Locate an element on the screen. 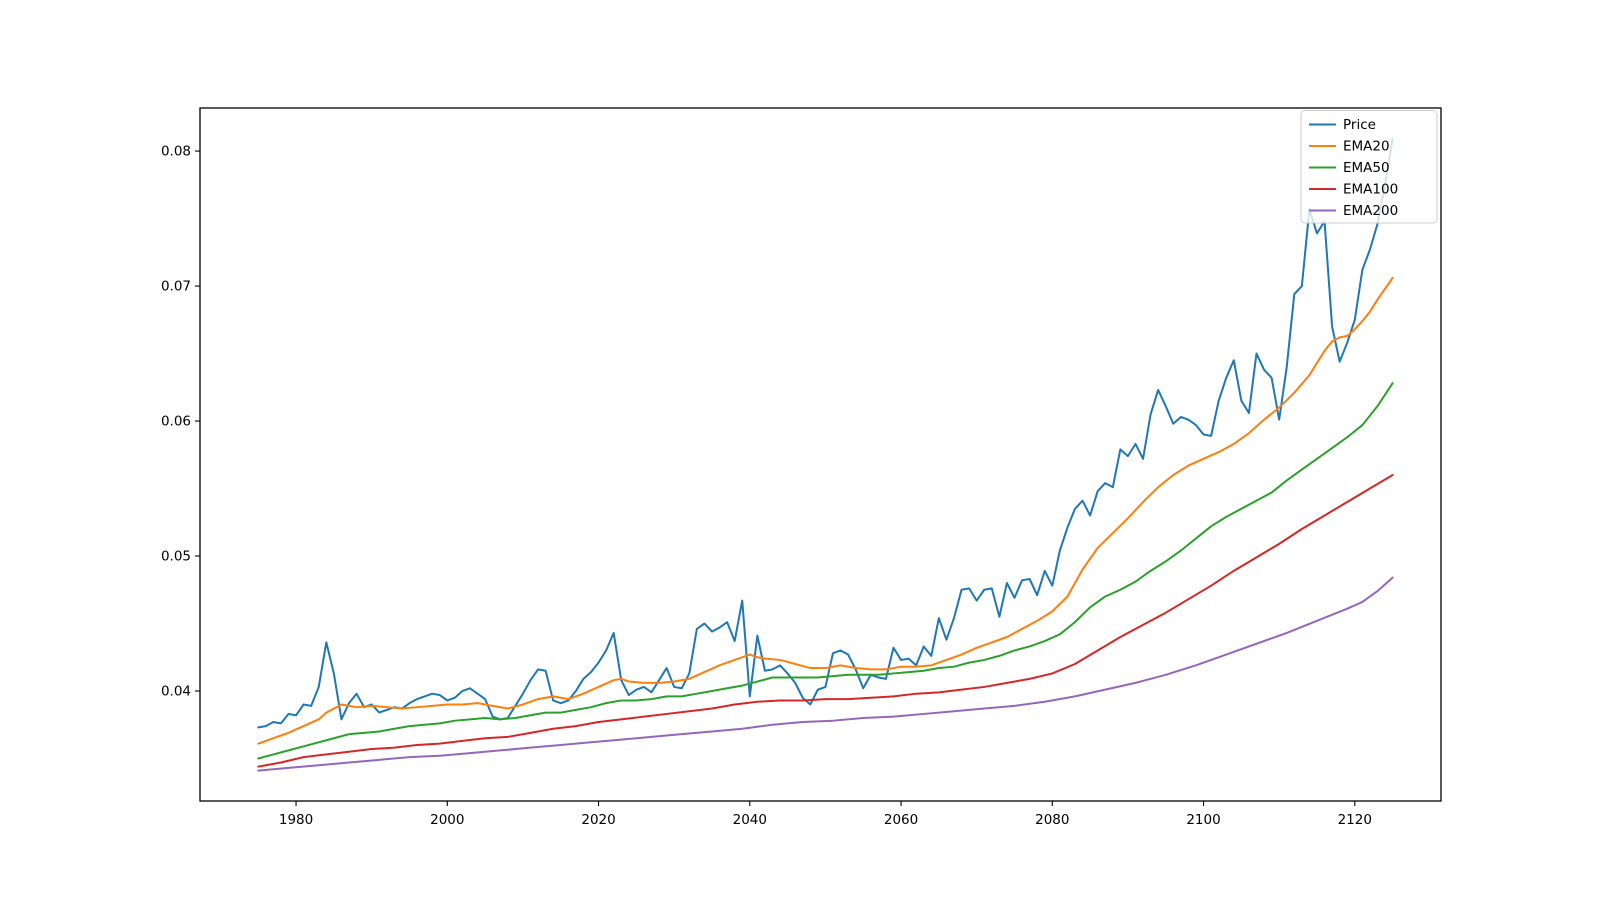  y-tick-label: 0.04 is located at coordinates (176, 691).